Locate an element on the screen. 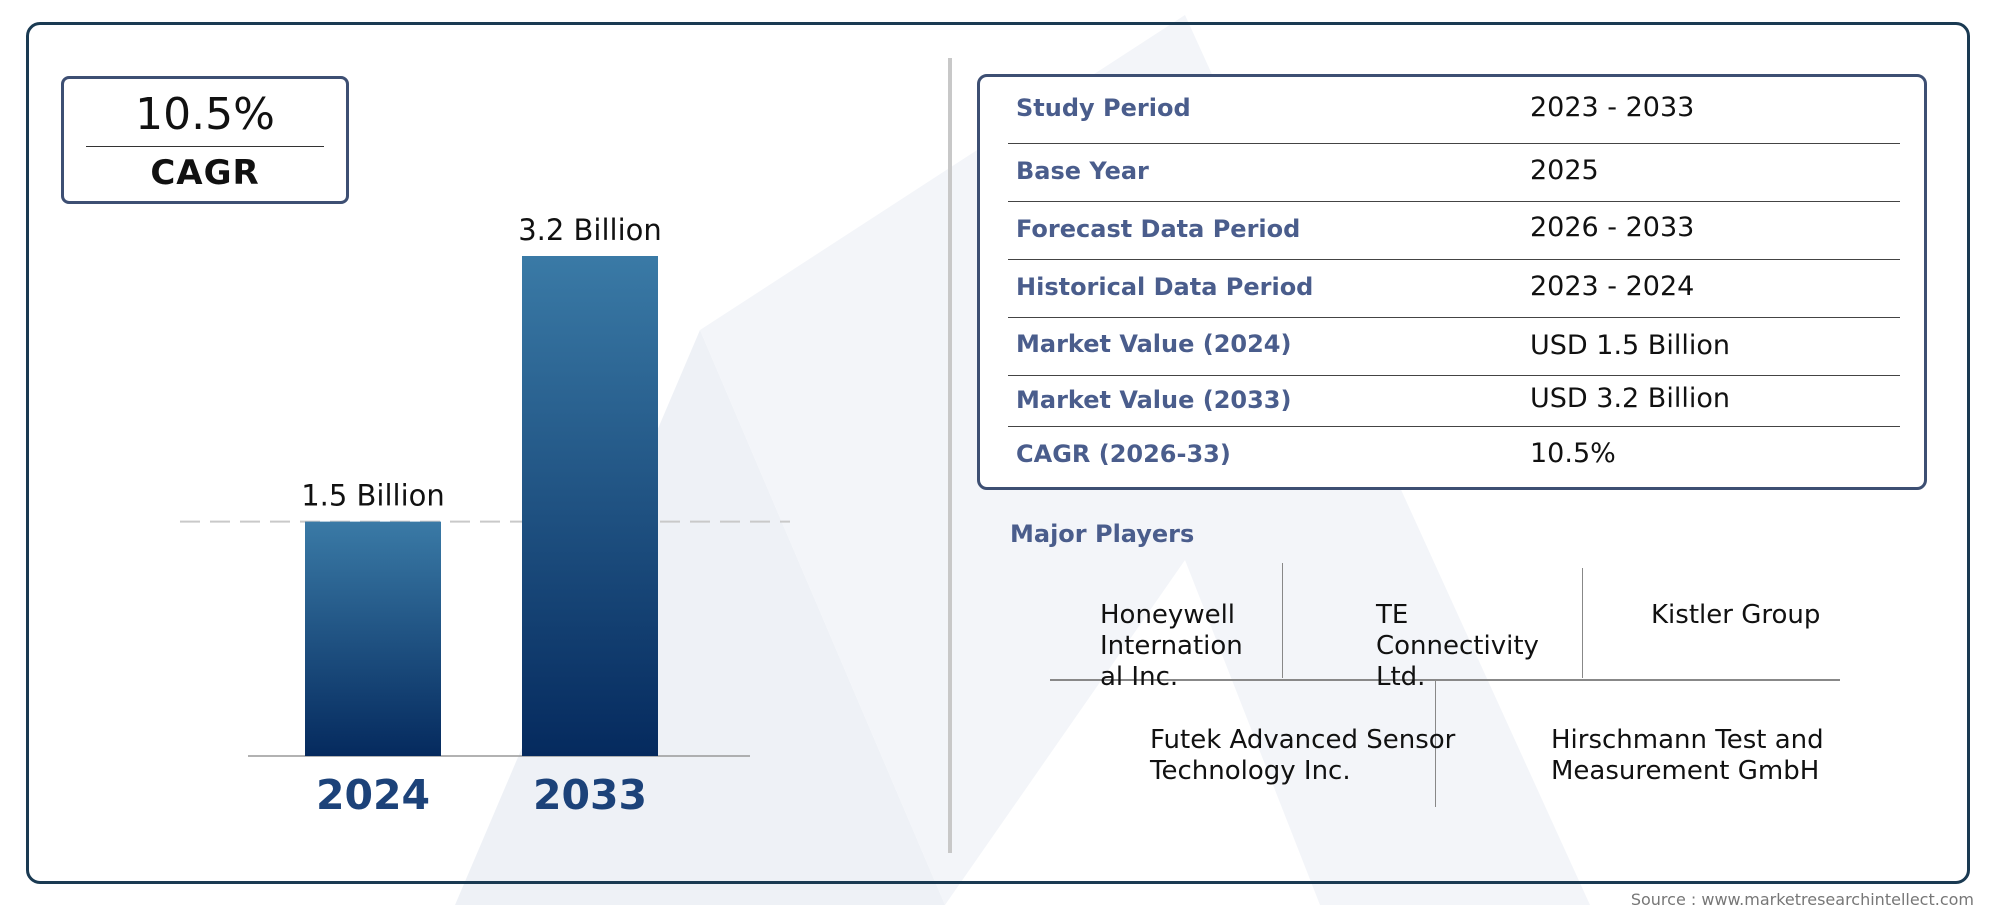 The width and height of the screenshot is (2000, 917). player-te-connectivity: TE Connectivity Ltd. is located at coordinates (1457, 646).